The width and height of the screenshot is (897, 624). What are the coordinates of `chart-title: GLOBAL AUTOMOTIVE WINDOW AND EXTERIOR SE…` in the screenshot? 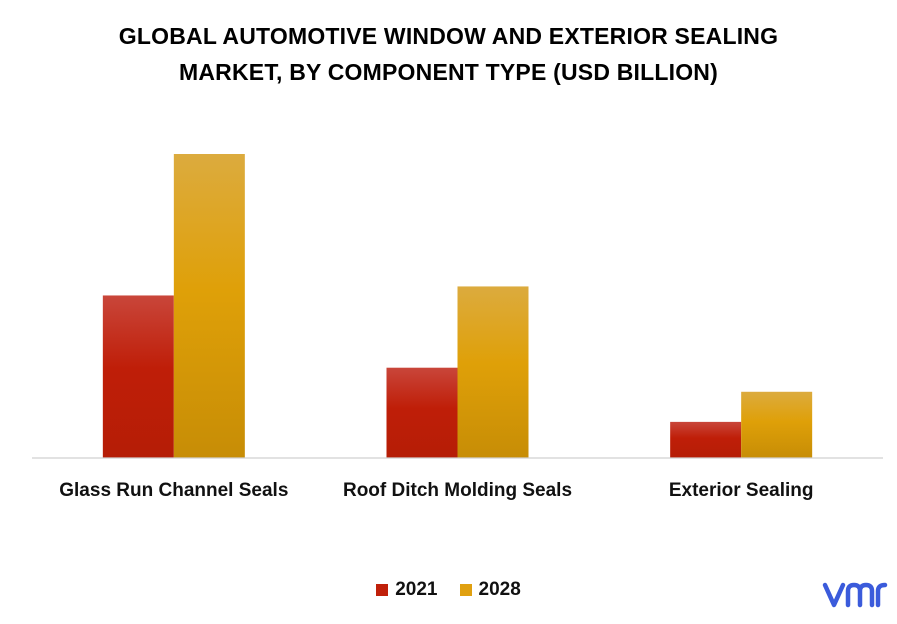 It's located at (448, 54).